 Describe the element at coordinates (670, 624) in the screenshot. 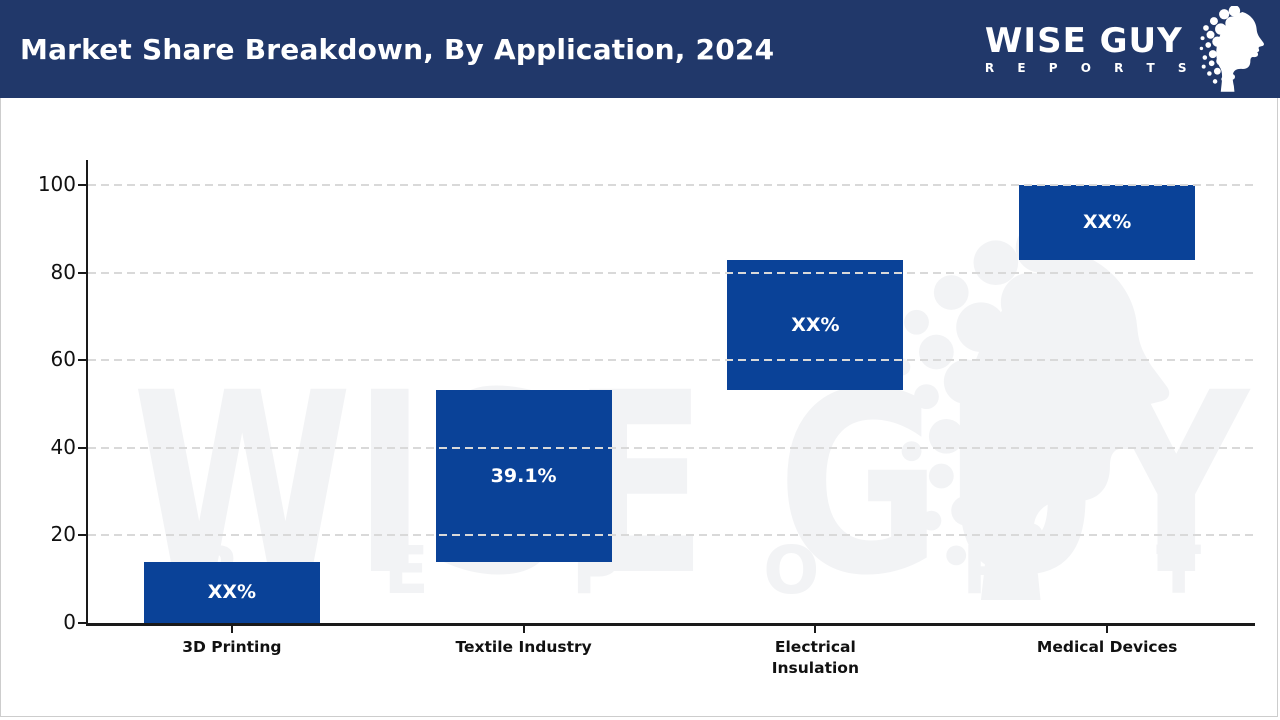

I see `x-axis-spine` at that location.